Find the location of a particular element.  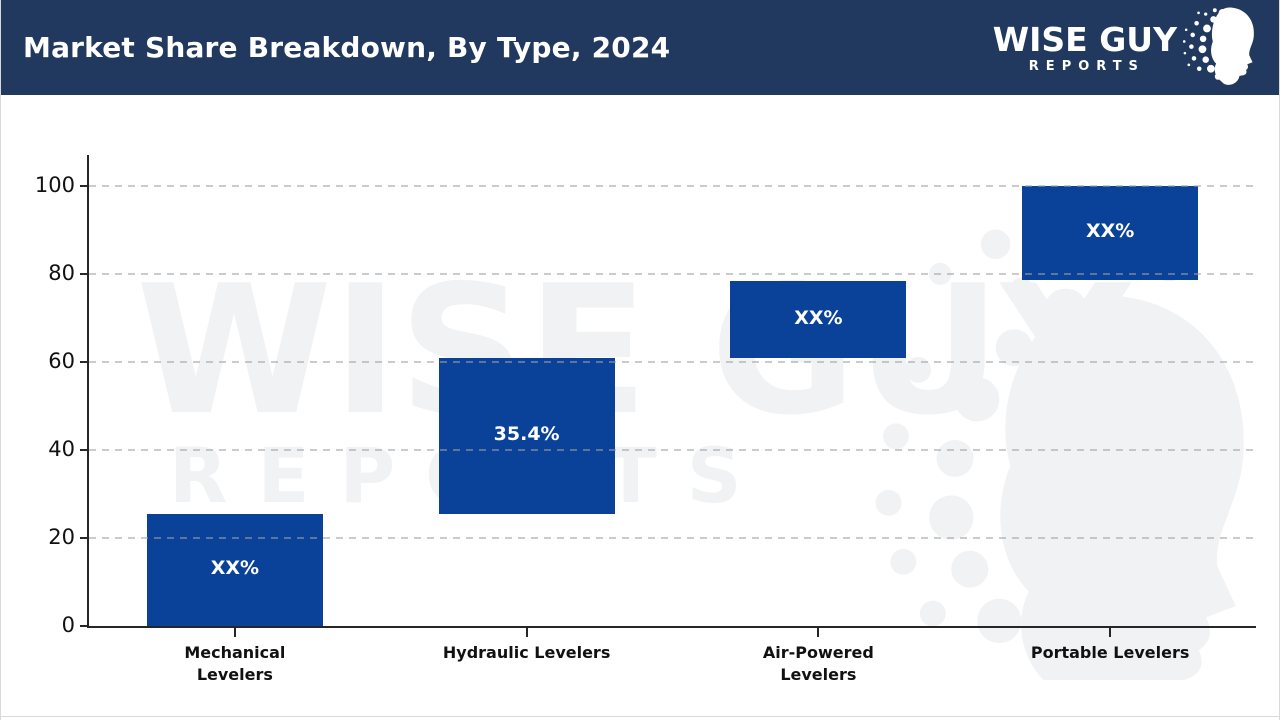

page-title: Market Share Breakdown, By Type, 2024 is located at coordinates (347, 47).